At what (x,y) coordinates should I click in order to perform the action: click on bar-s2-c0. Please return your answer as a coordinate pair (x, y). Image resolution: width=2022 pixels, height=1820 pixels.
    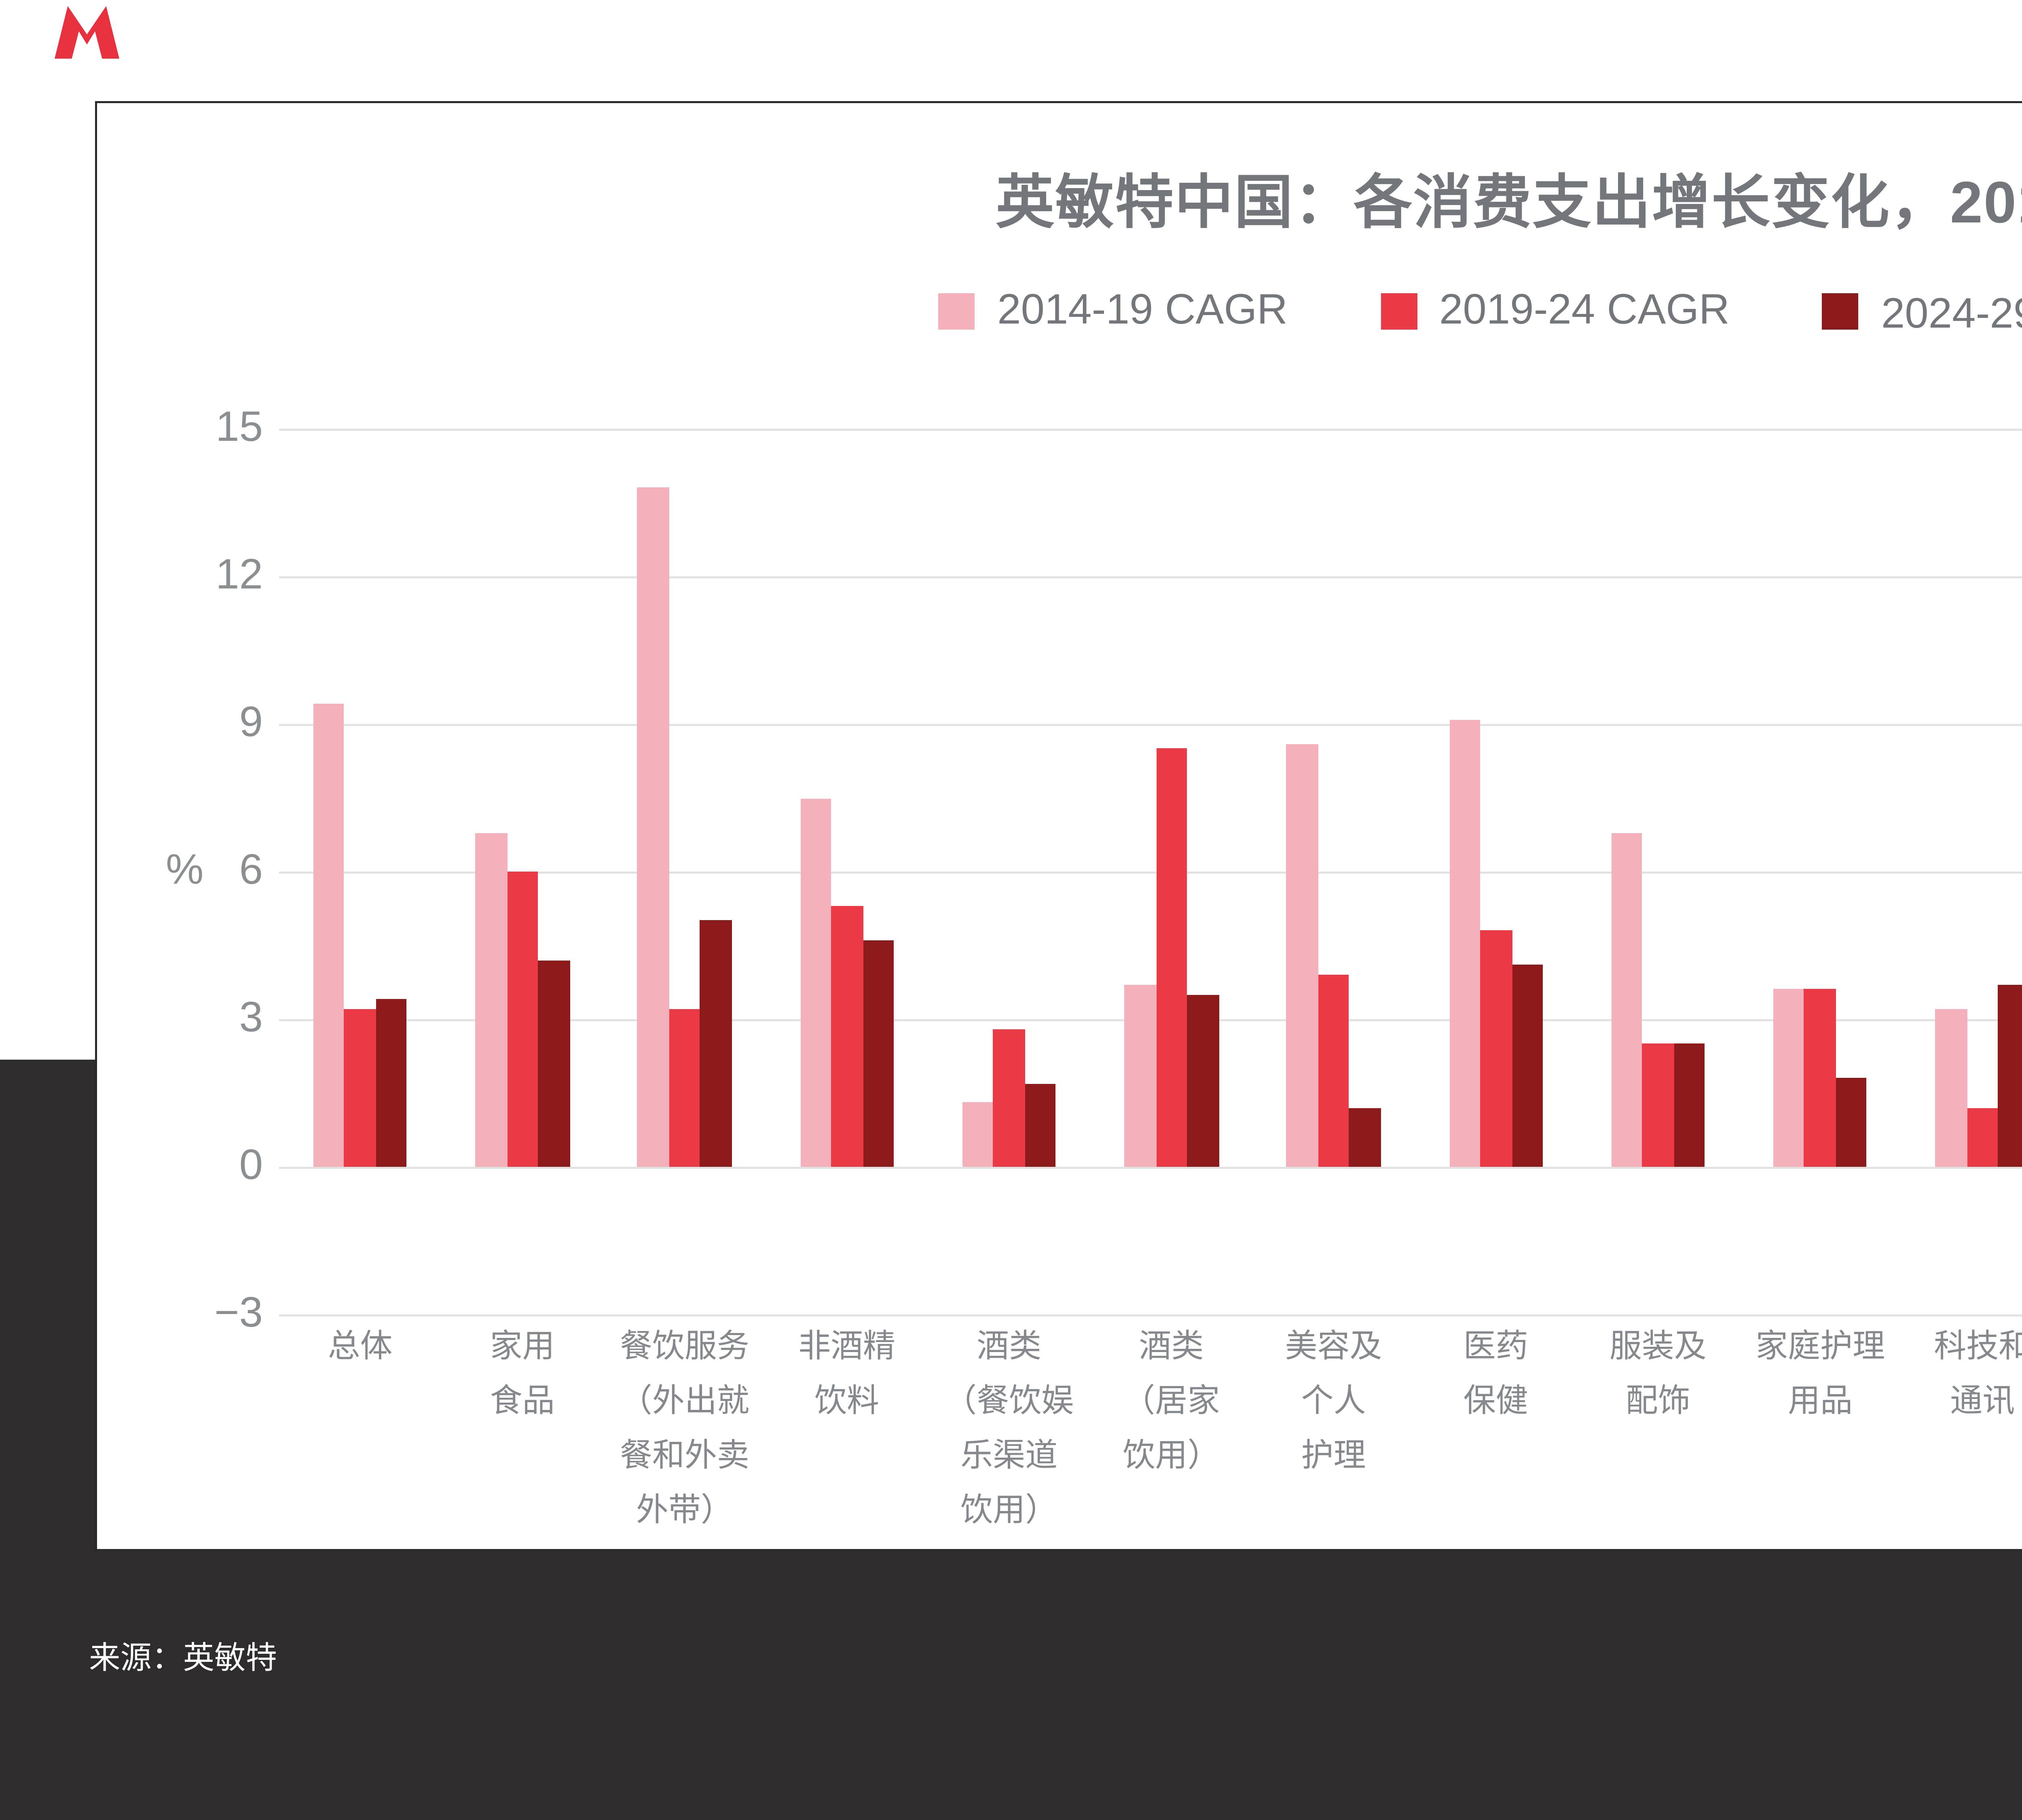
    Looking at the image, I should click on (391, 1083).